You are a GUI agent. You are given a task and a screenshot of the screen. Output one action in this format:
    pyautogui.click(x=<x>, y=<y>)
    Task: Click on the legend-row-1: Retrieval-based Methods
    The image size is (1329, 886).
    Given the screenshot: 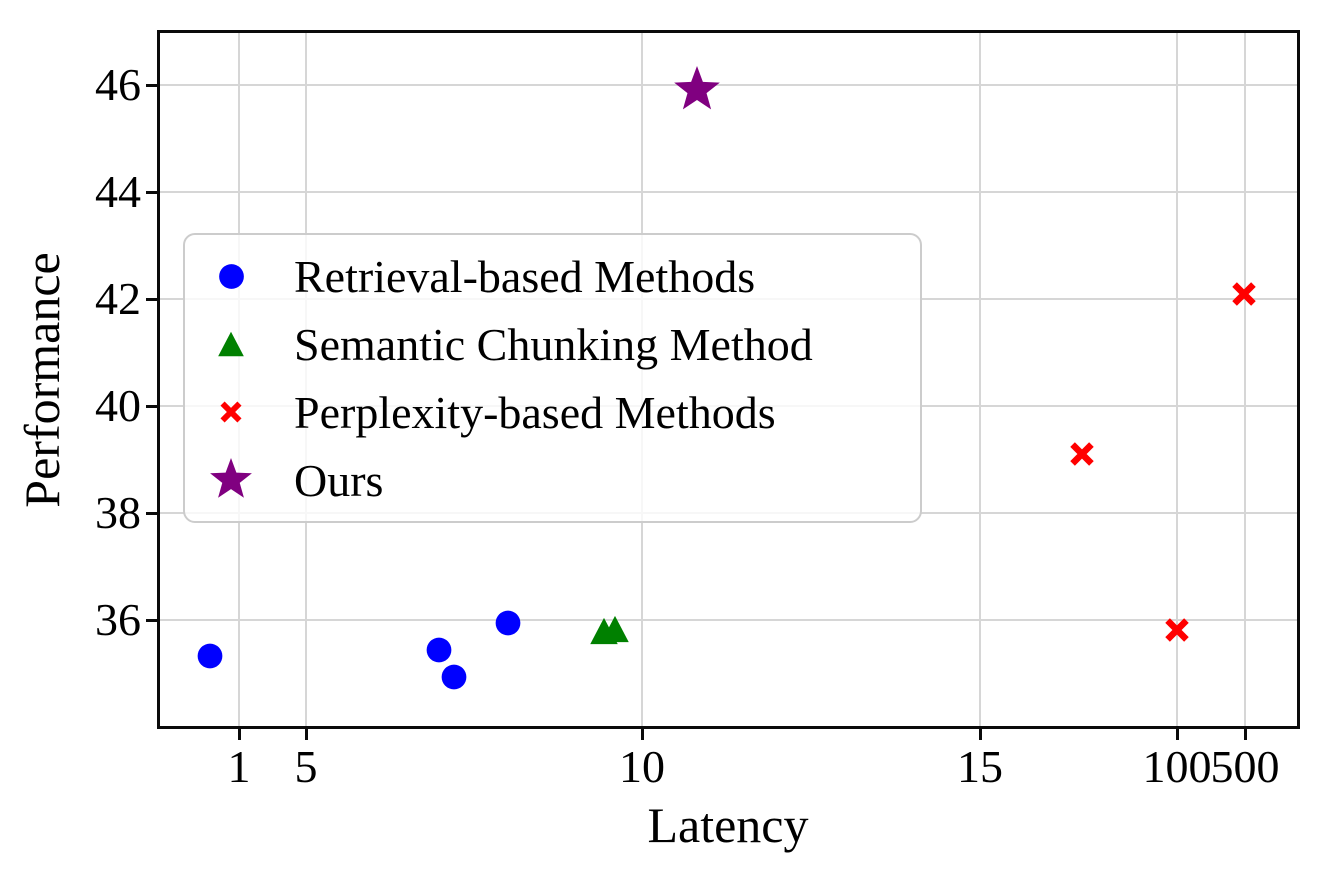 What is the action you would take?
    pyautogui.click(x=552, y=276)
    